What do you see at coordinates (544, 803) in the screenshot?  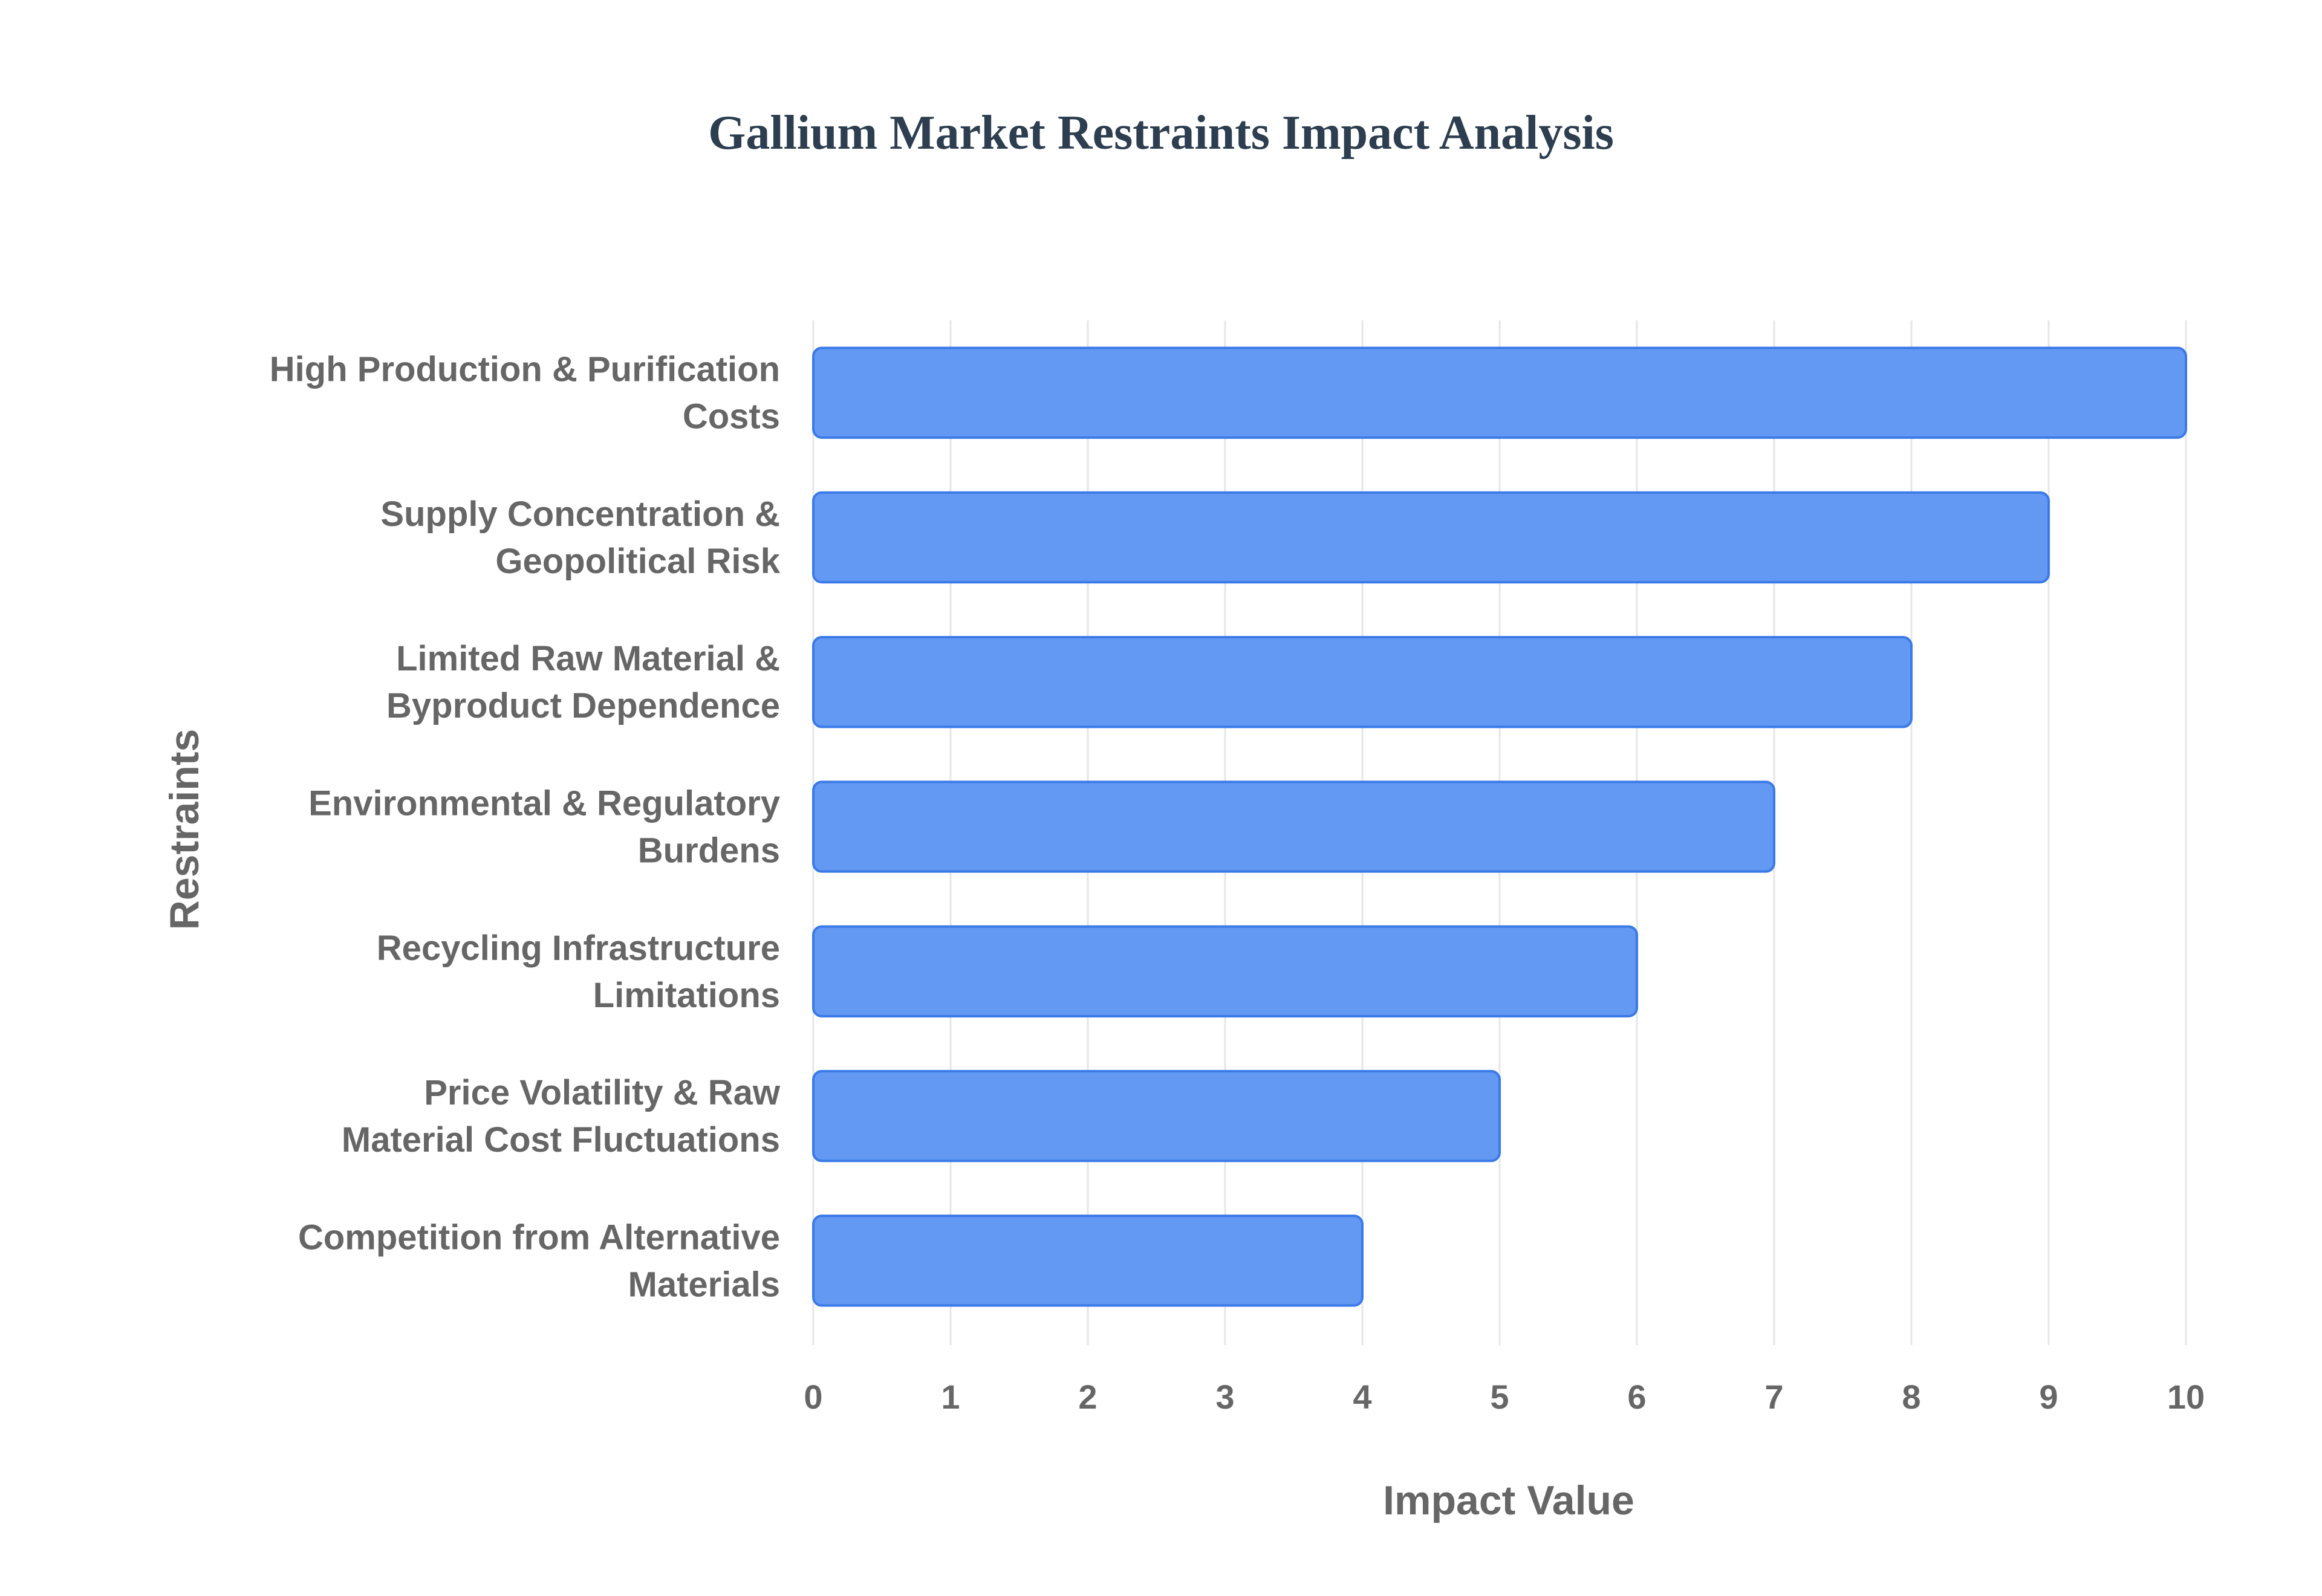 I see `y-tick-label-line: Environmental & Regulatory` at bounding box center [544, 803].